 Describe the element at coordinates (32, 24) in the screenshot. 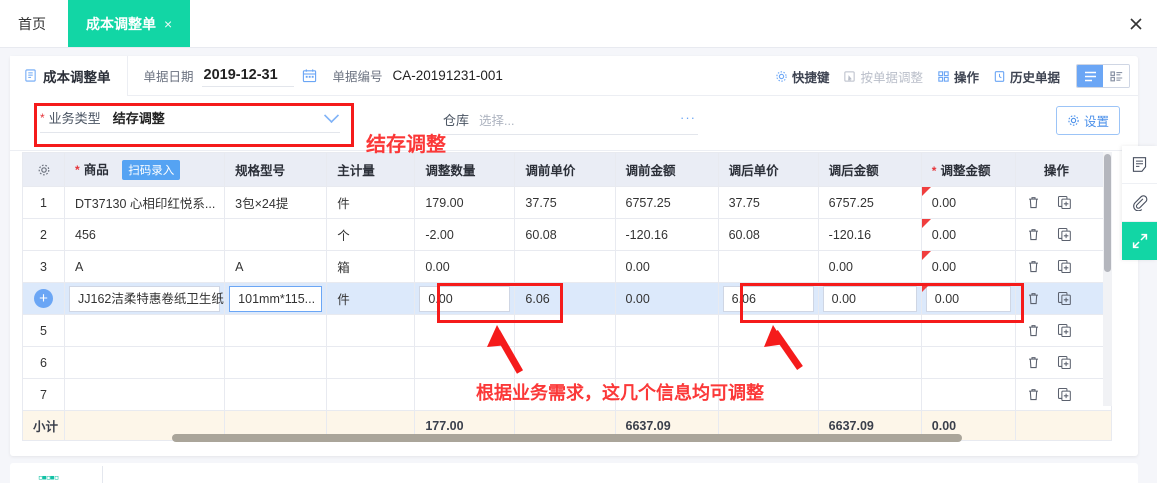

I see `tab-home: 首页` at that location.